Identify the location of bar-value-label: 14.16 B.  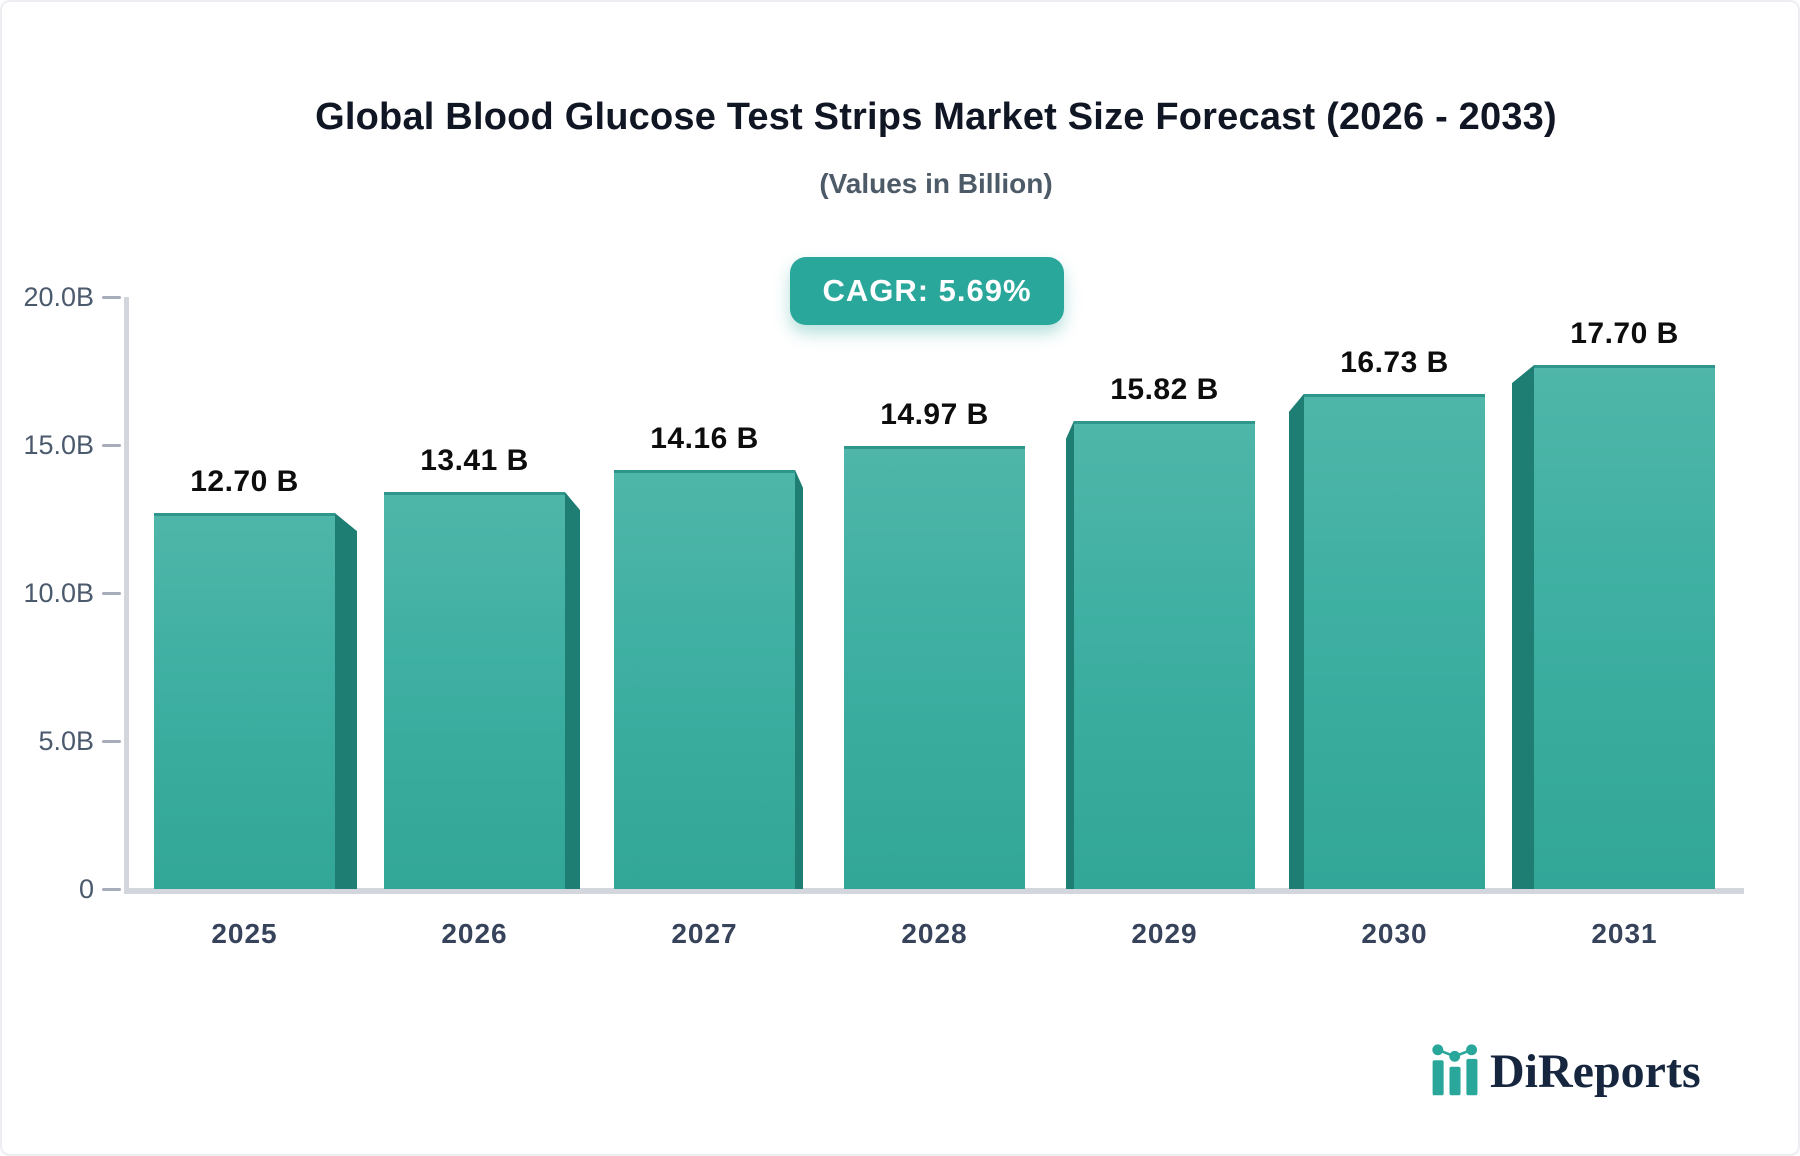
(704, 438).